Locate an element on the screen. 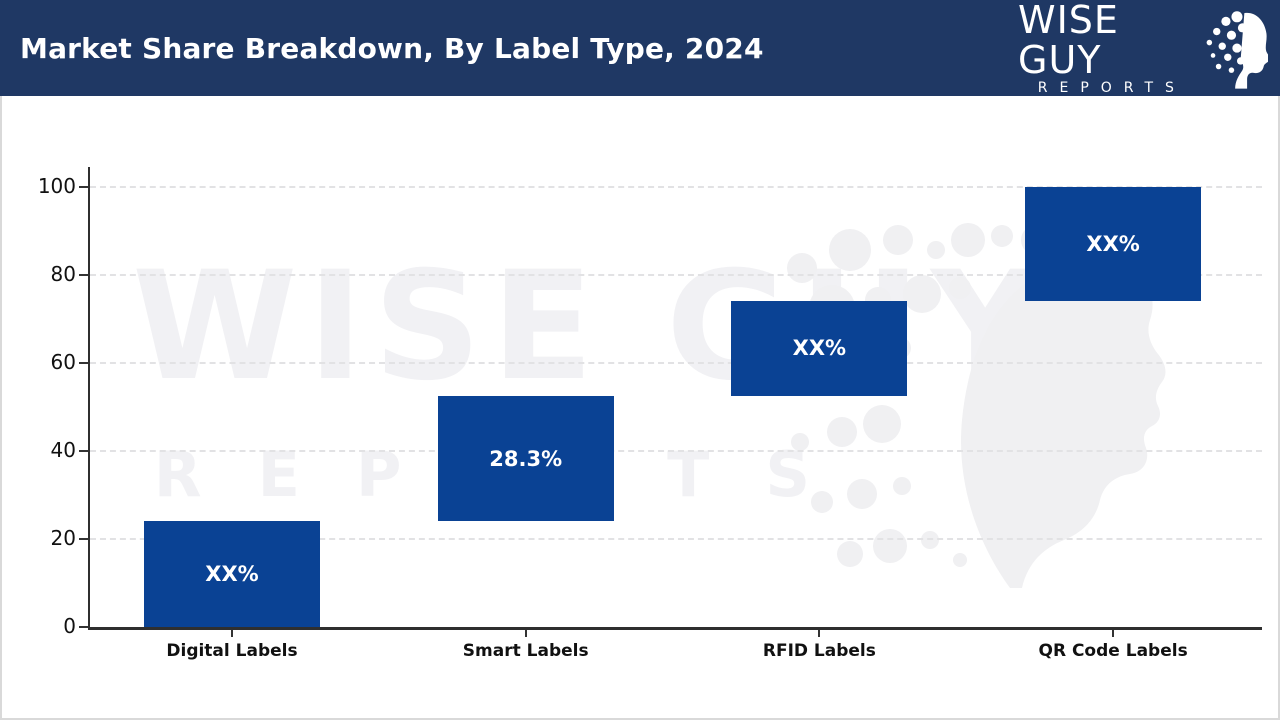 This screenshot has height=720, width=1280. y-tick-label-100: 100 is located at coordinates (56, 186).